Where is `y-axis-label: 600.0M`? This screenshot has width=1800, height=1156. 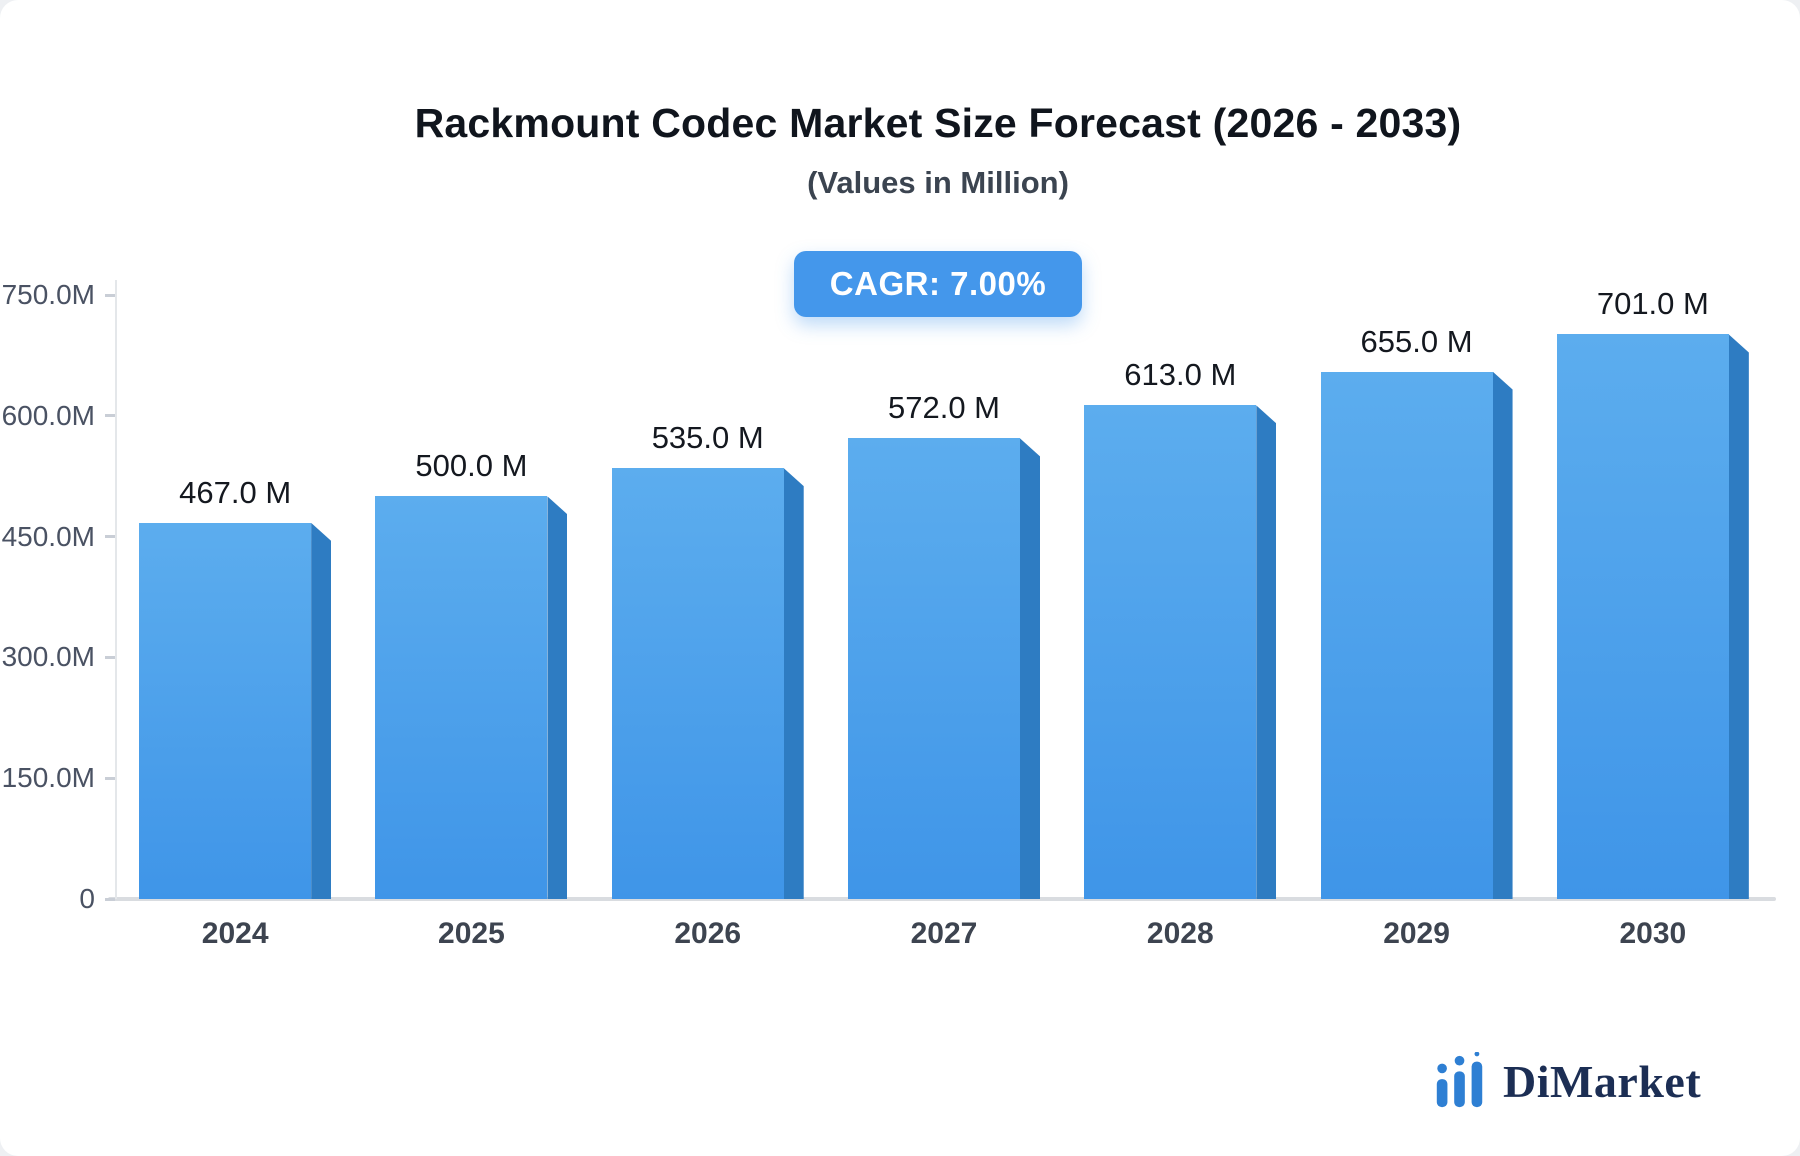 y-axis-label: 600.0M is located at coordinates (48, 415).